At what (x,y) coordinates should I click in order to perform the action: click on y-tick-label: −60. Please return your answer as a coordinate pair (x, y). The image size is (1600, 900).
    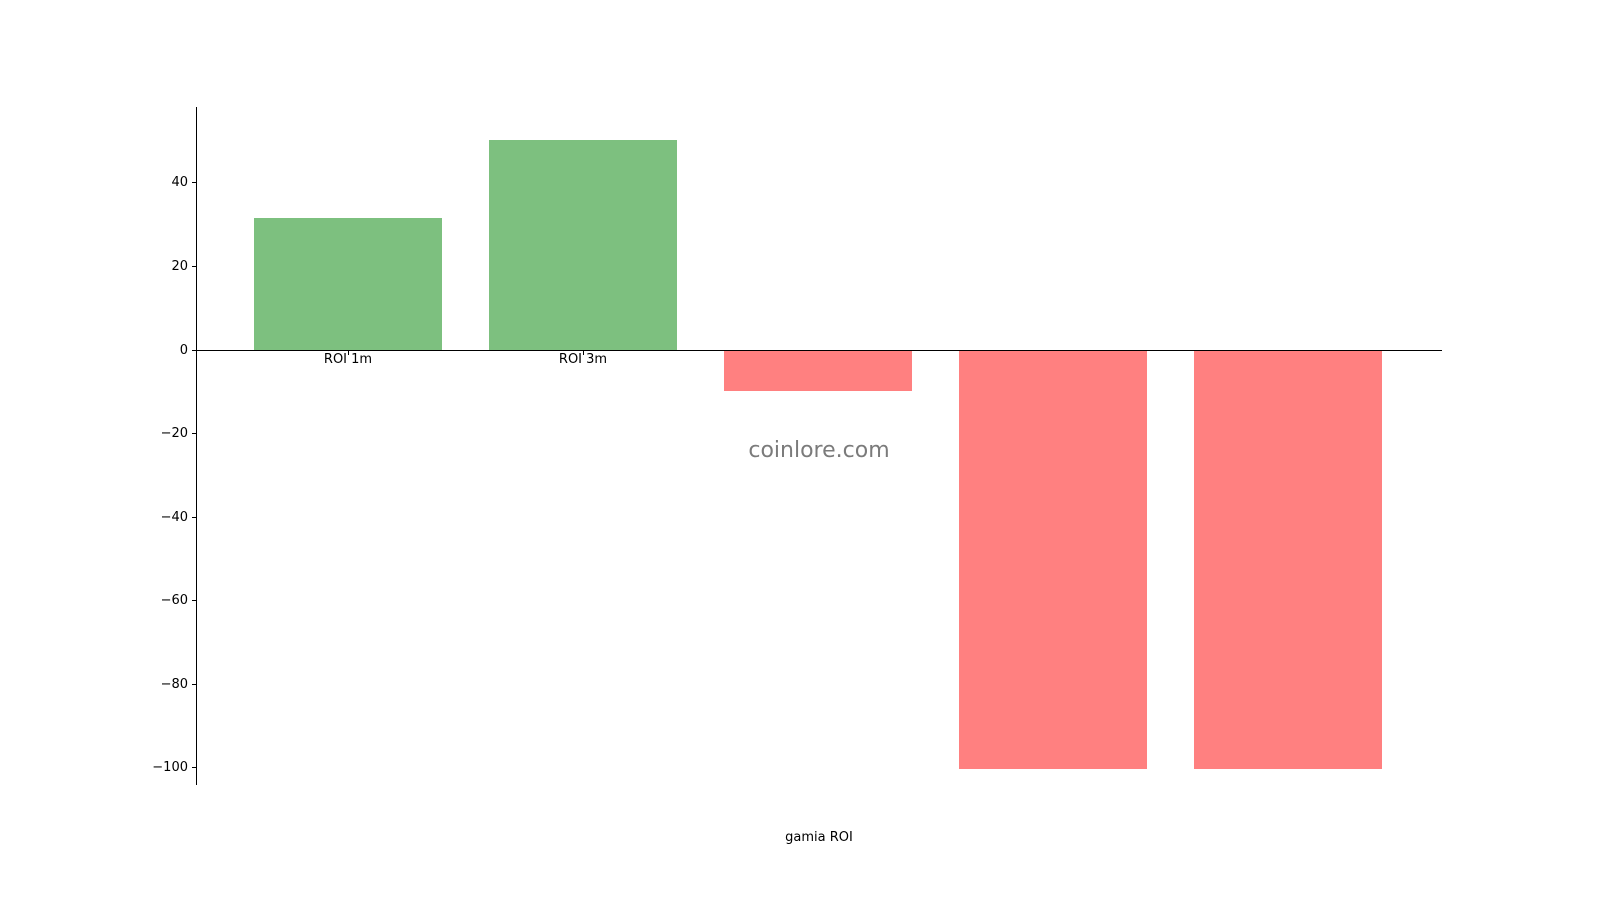
    Looking at the image, I should click on (174, 601).